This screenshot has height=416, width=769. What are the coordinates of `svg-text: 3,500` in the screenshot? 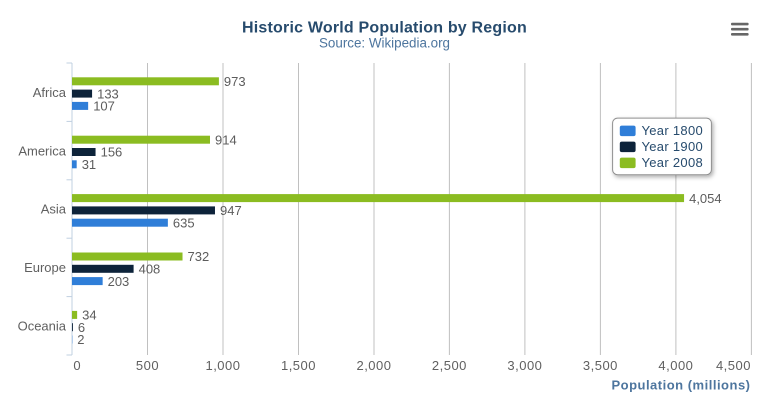 It's located at (600, 365).